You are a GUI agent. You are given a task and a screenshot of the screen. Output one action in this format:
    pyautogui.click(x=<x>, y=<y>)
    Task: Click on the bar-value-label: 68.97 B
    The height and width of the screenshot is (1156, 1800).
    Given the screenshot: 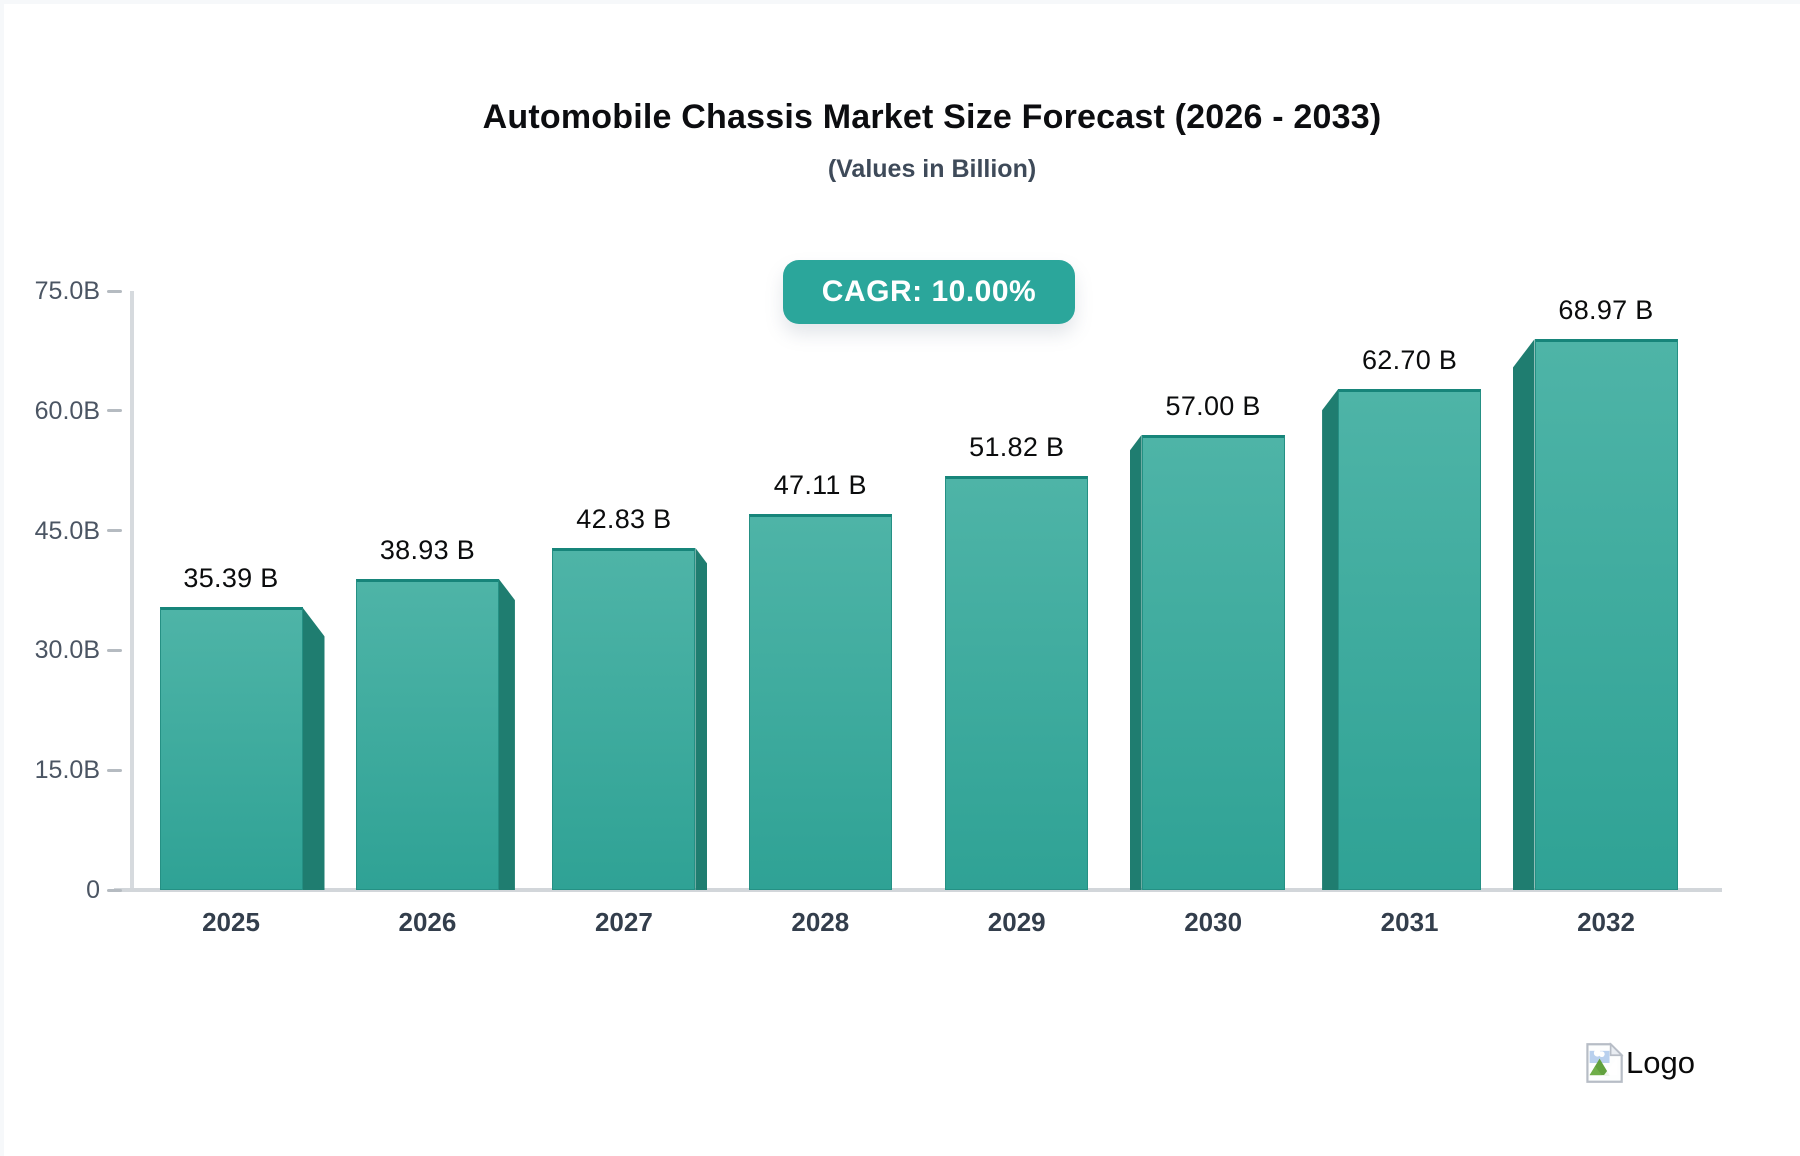 What is the action you would take?
    pyautogui.click(x=1606, y=310)
    